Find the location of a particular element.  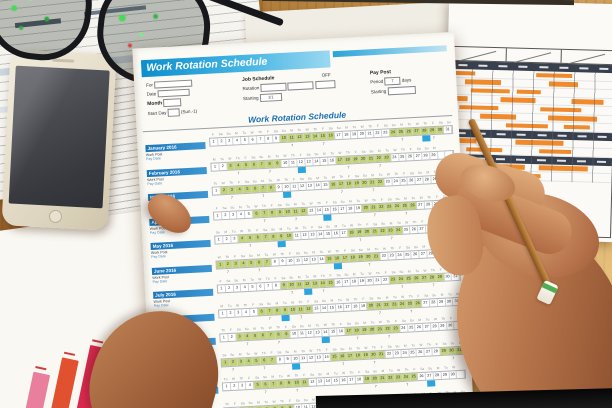

form-left-column: For Date Month Start Day (Sun.-1) is located at coordinates (191, 98).